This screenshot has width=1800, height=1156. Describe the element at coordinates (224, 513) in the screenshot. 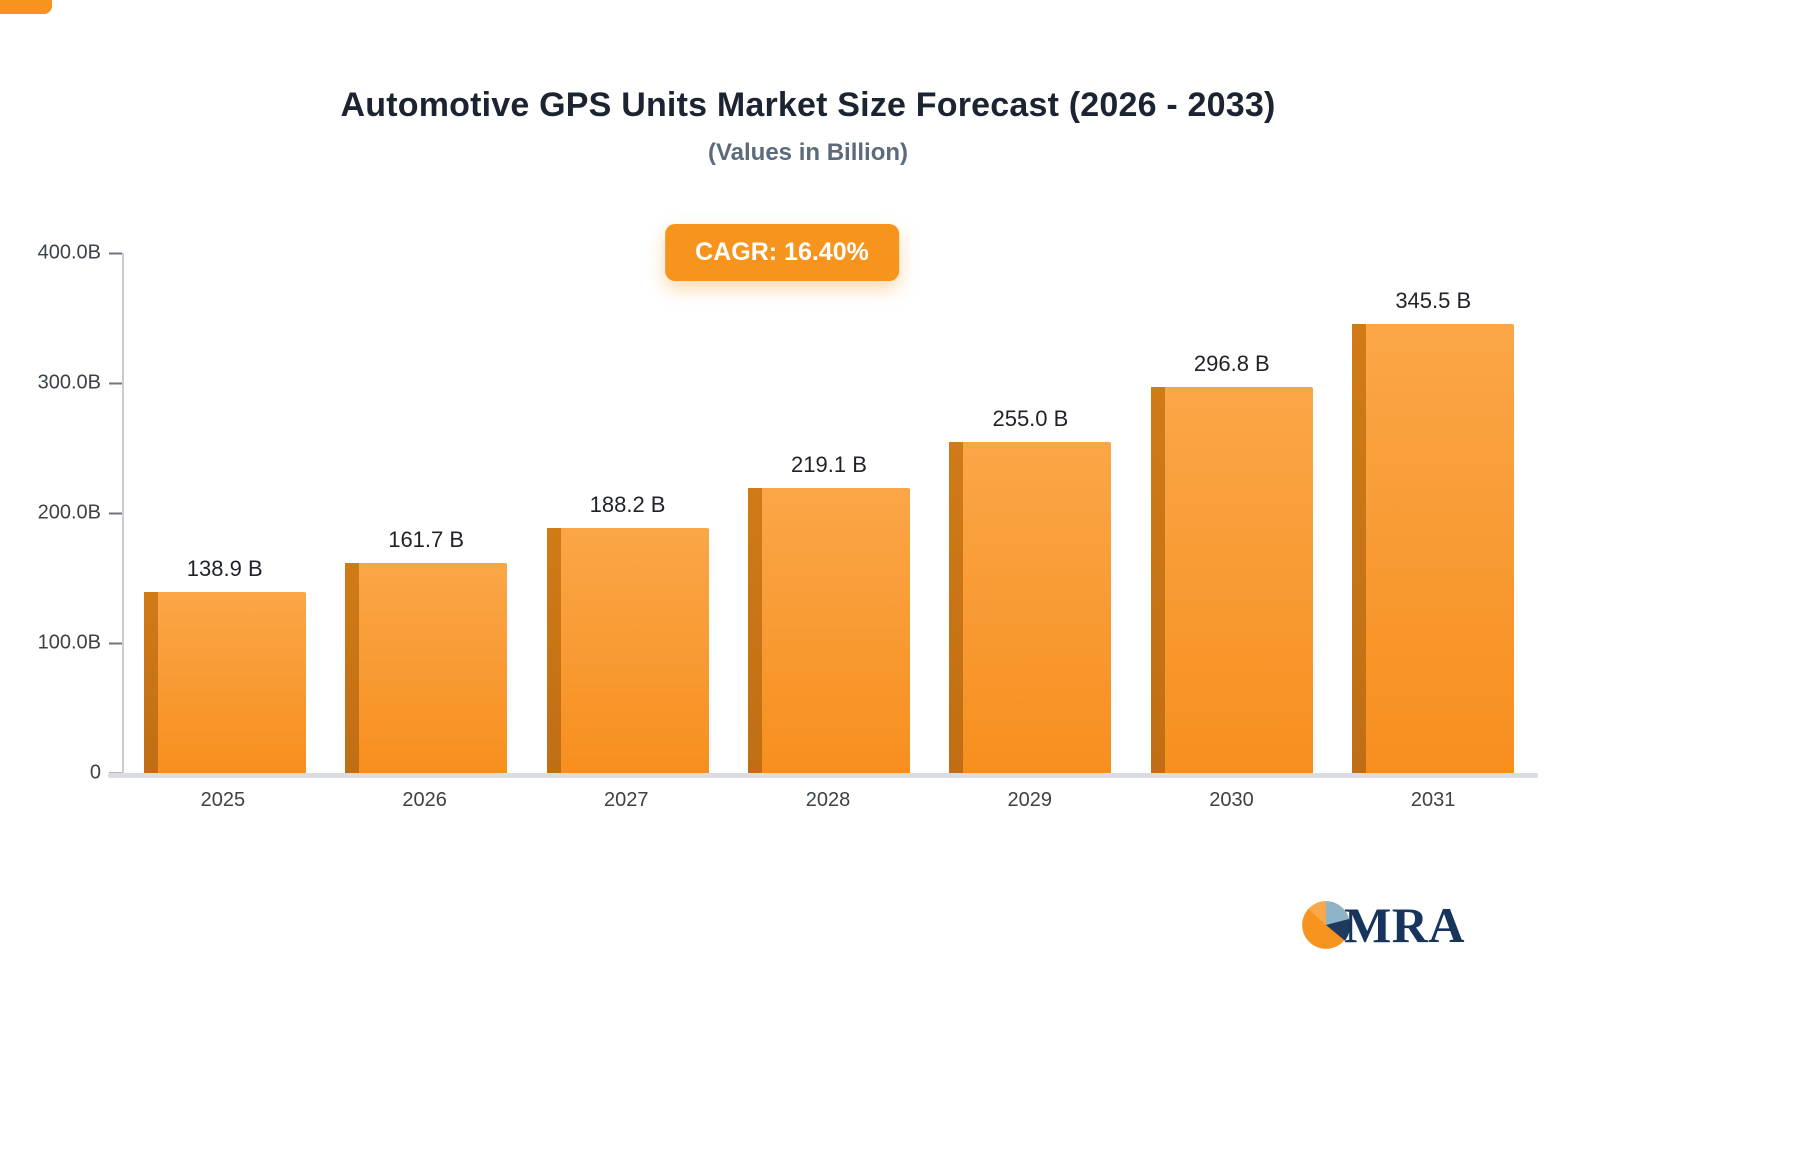

I see `bar-slot: 138.9 B` at that location.